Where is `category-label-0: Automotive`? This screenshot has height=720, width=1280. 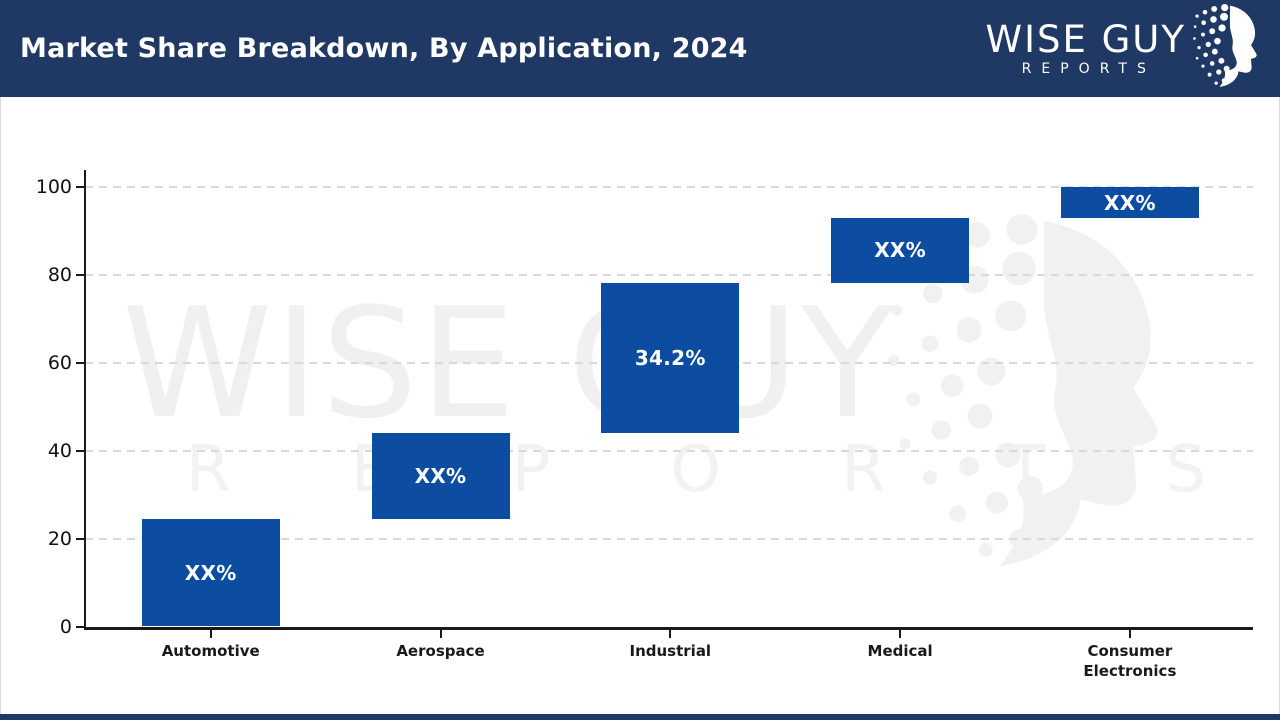 category-label-0: Automotive is located at coordinates (210, 651).